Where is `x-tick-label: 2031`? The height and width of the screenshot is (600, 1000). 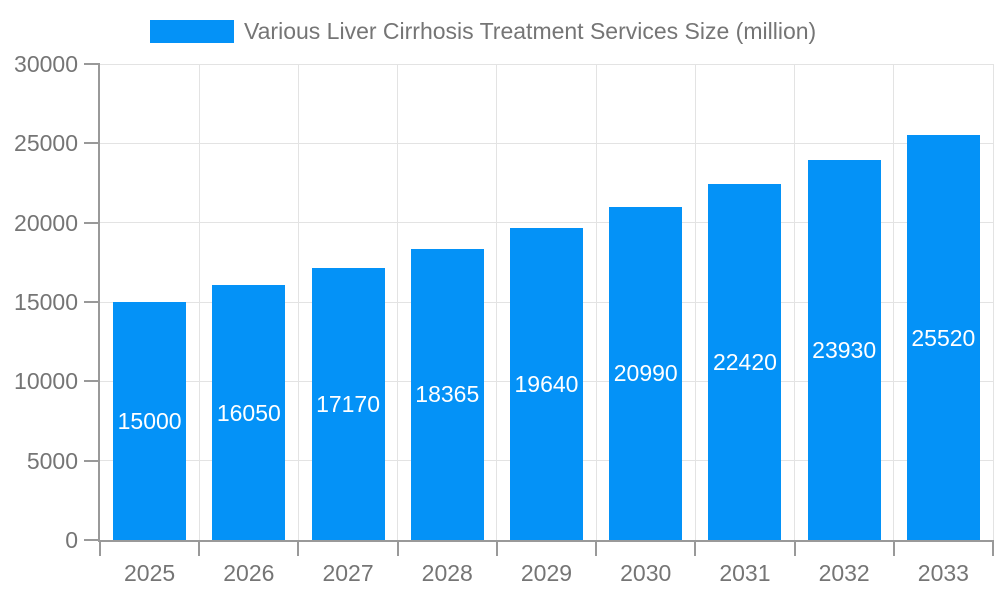
x-tick-label: 2031 is located at coordinates (745, 573).